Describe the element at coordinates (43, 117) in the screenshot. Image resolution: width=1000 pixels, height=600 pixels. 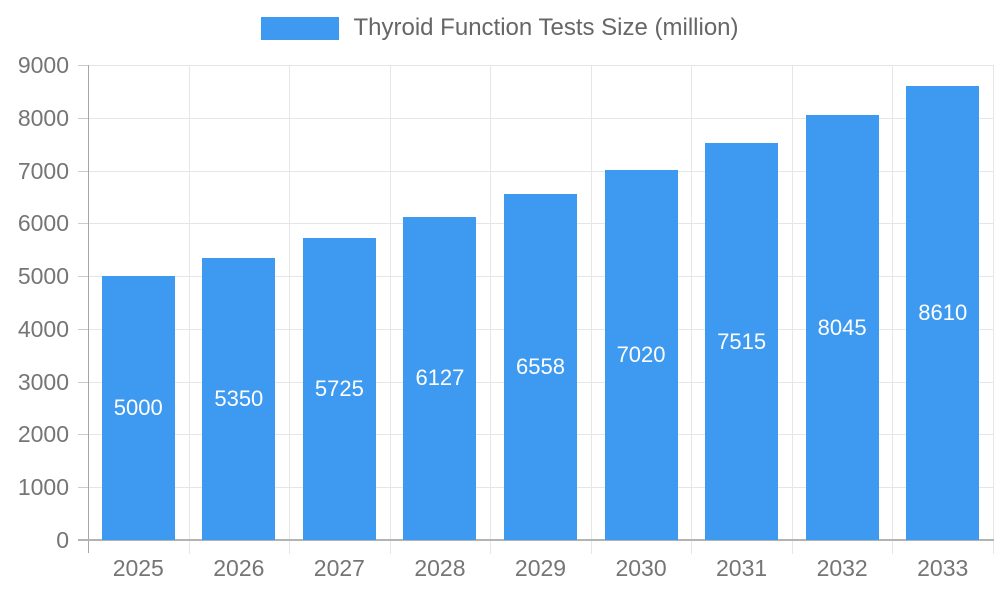
I see `y-axis-tick-label: 8000` at that location.